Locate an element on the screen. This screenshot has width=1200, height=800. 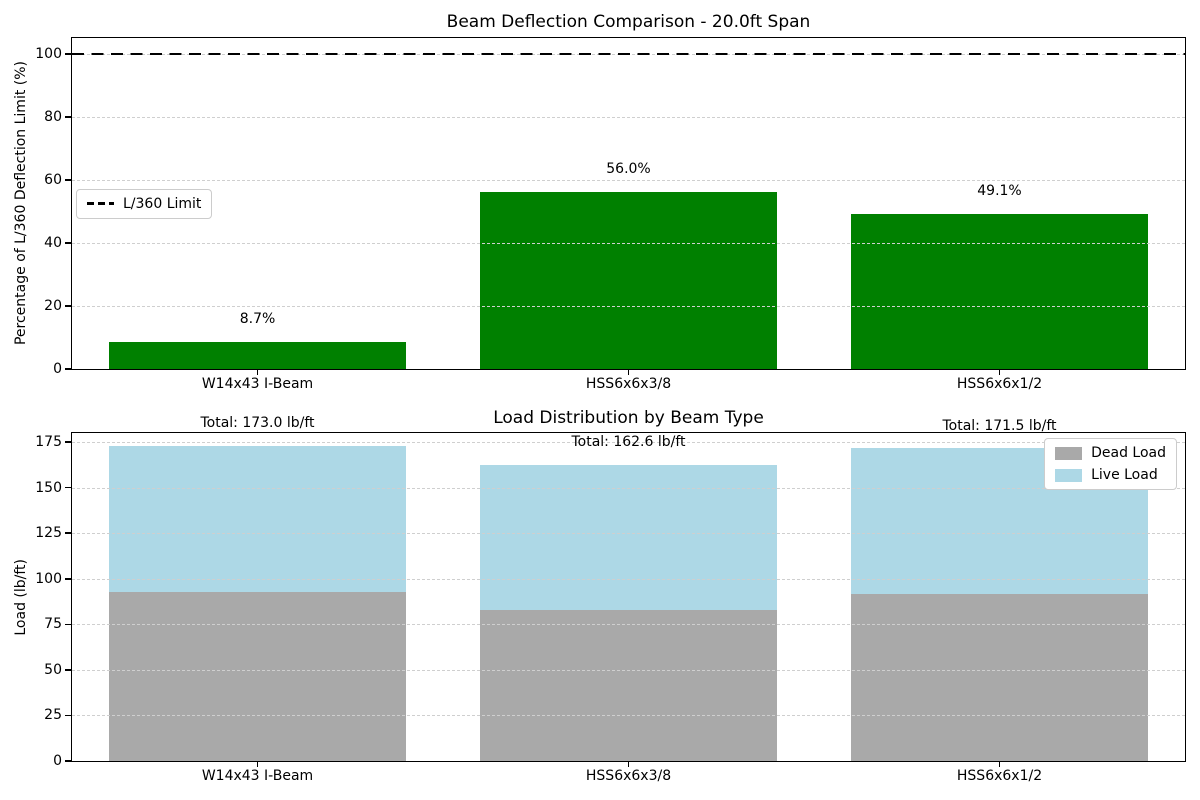
limit-line is located at coordinates (628, 54).